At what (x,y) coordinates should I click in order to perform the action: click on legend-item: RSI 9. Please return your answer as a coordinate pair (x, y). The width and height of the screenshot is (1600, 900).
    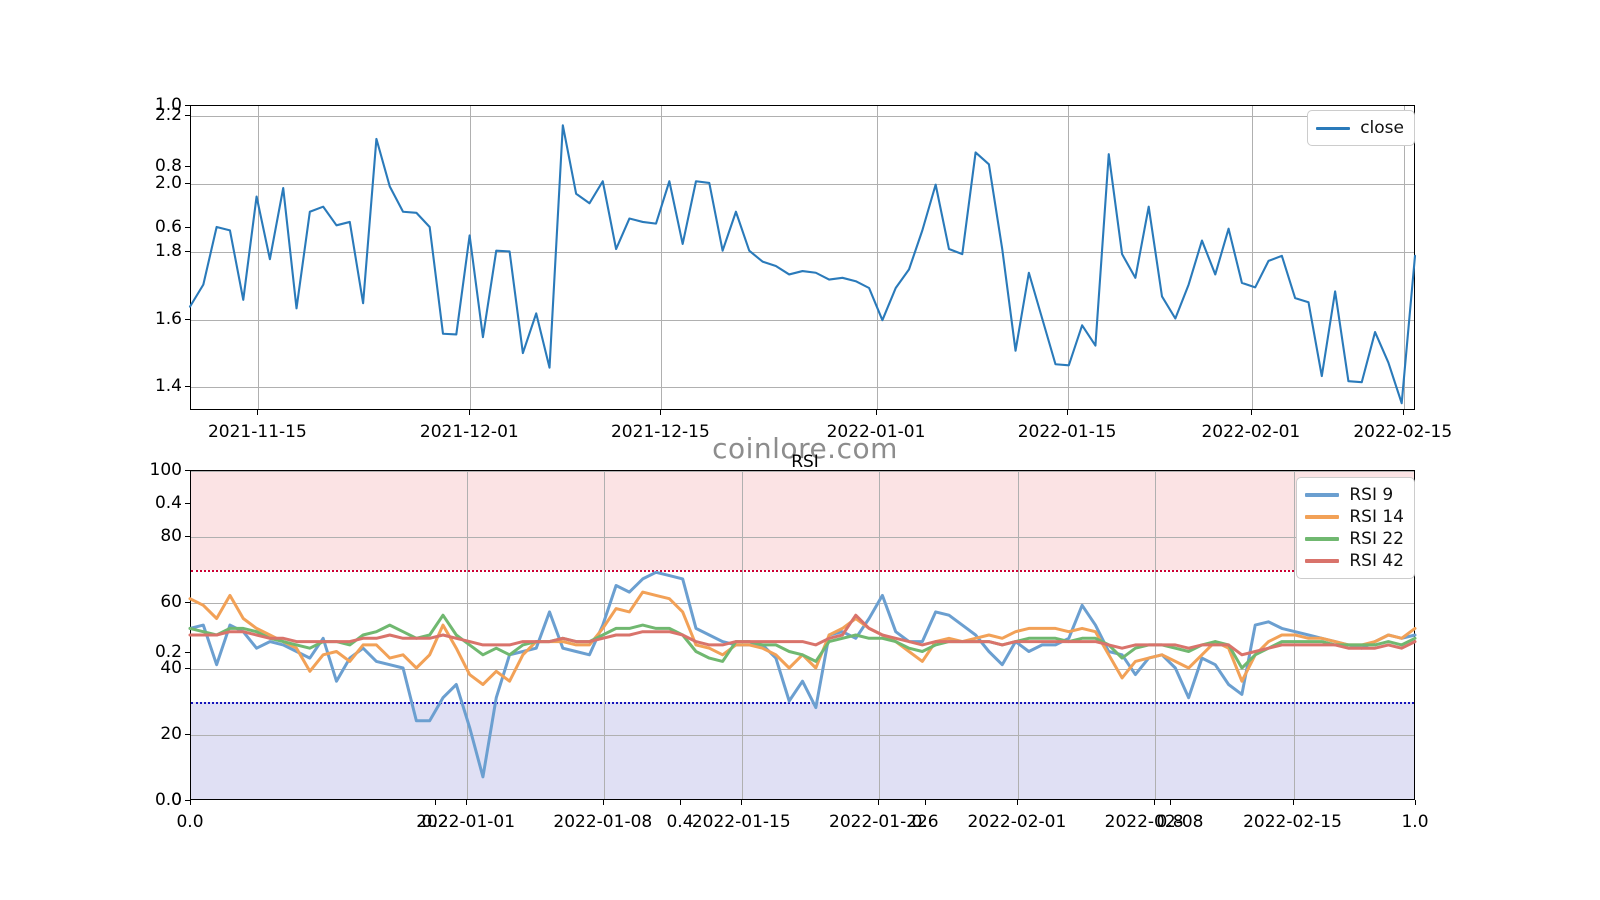
    Looking at the image, I should click on (1354, 495).